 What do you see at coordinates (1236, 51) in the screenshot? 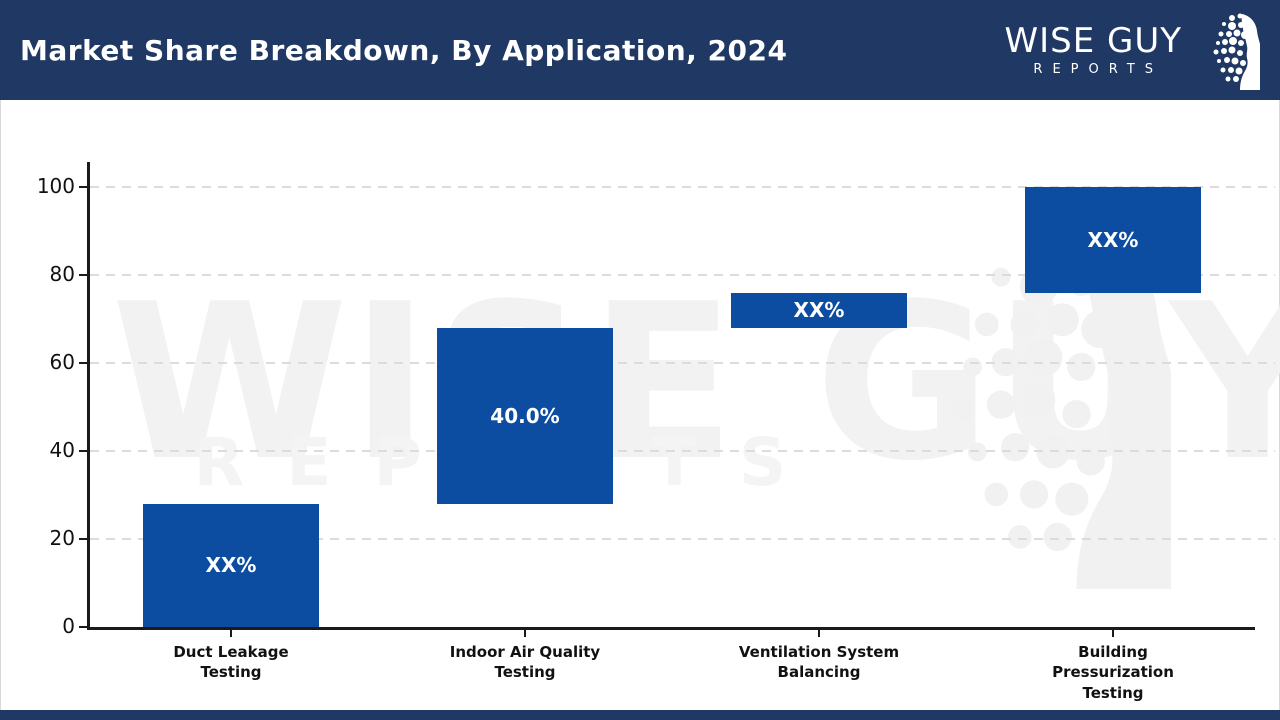
I see `wiseguy-head-icon` at bounding box center [1236, 51].